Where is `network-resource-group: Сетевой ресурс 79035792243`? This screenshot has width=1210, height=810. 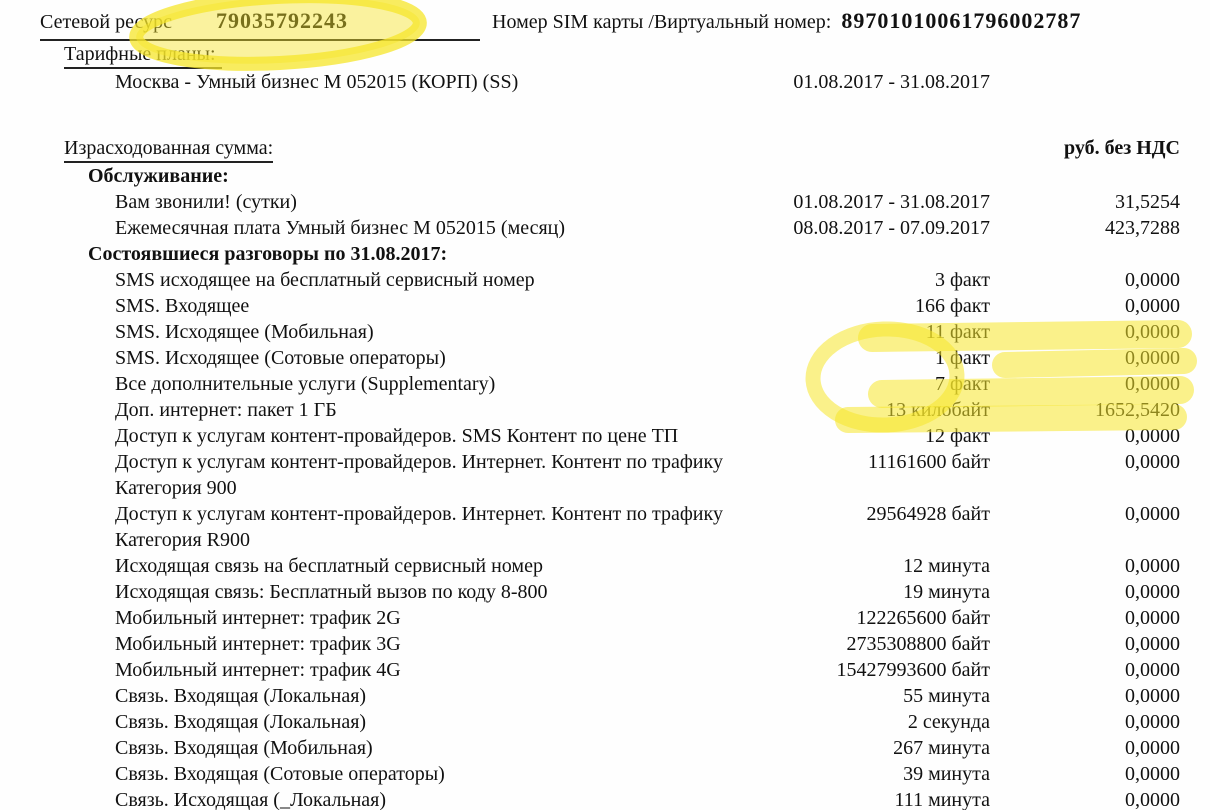
network-resource-group: Сетевой ресурс 79035792243 is located at coordinates (260, 24).